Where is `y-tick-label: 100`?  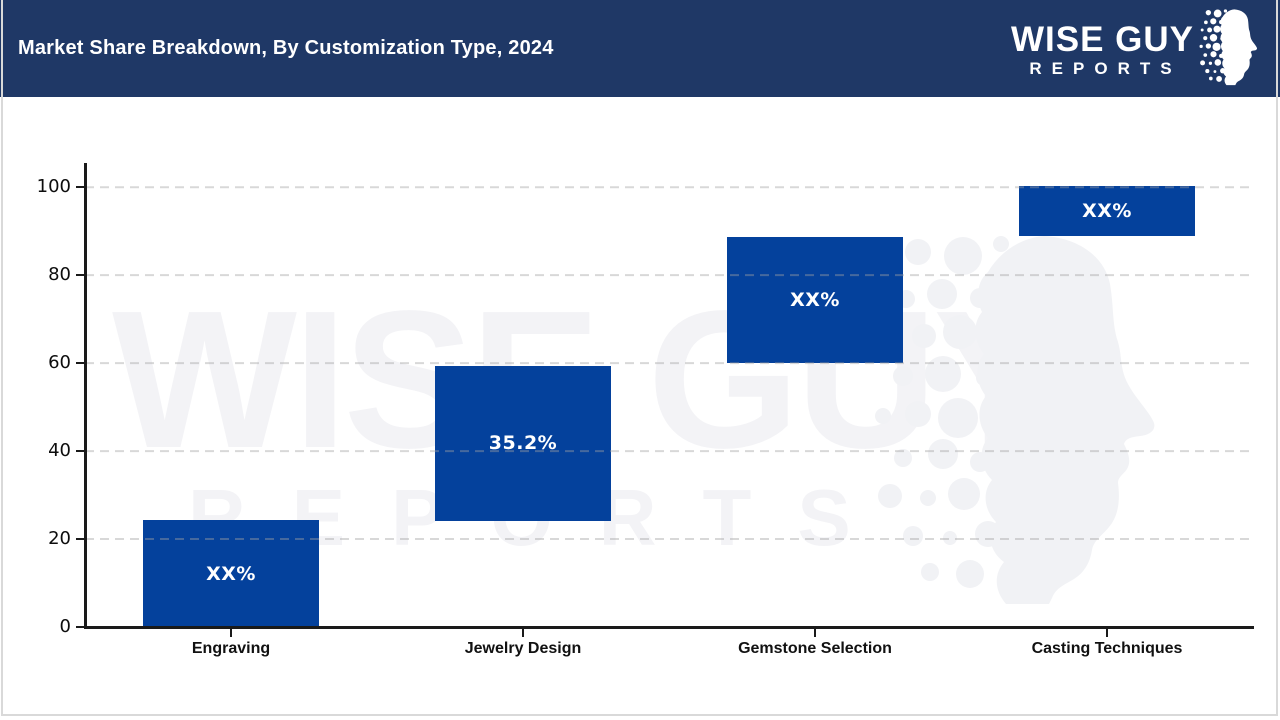 y-tick-label: 100 is located at coordinates (53, 187).